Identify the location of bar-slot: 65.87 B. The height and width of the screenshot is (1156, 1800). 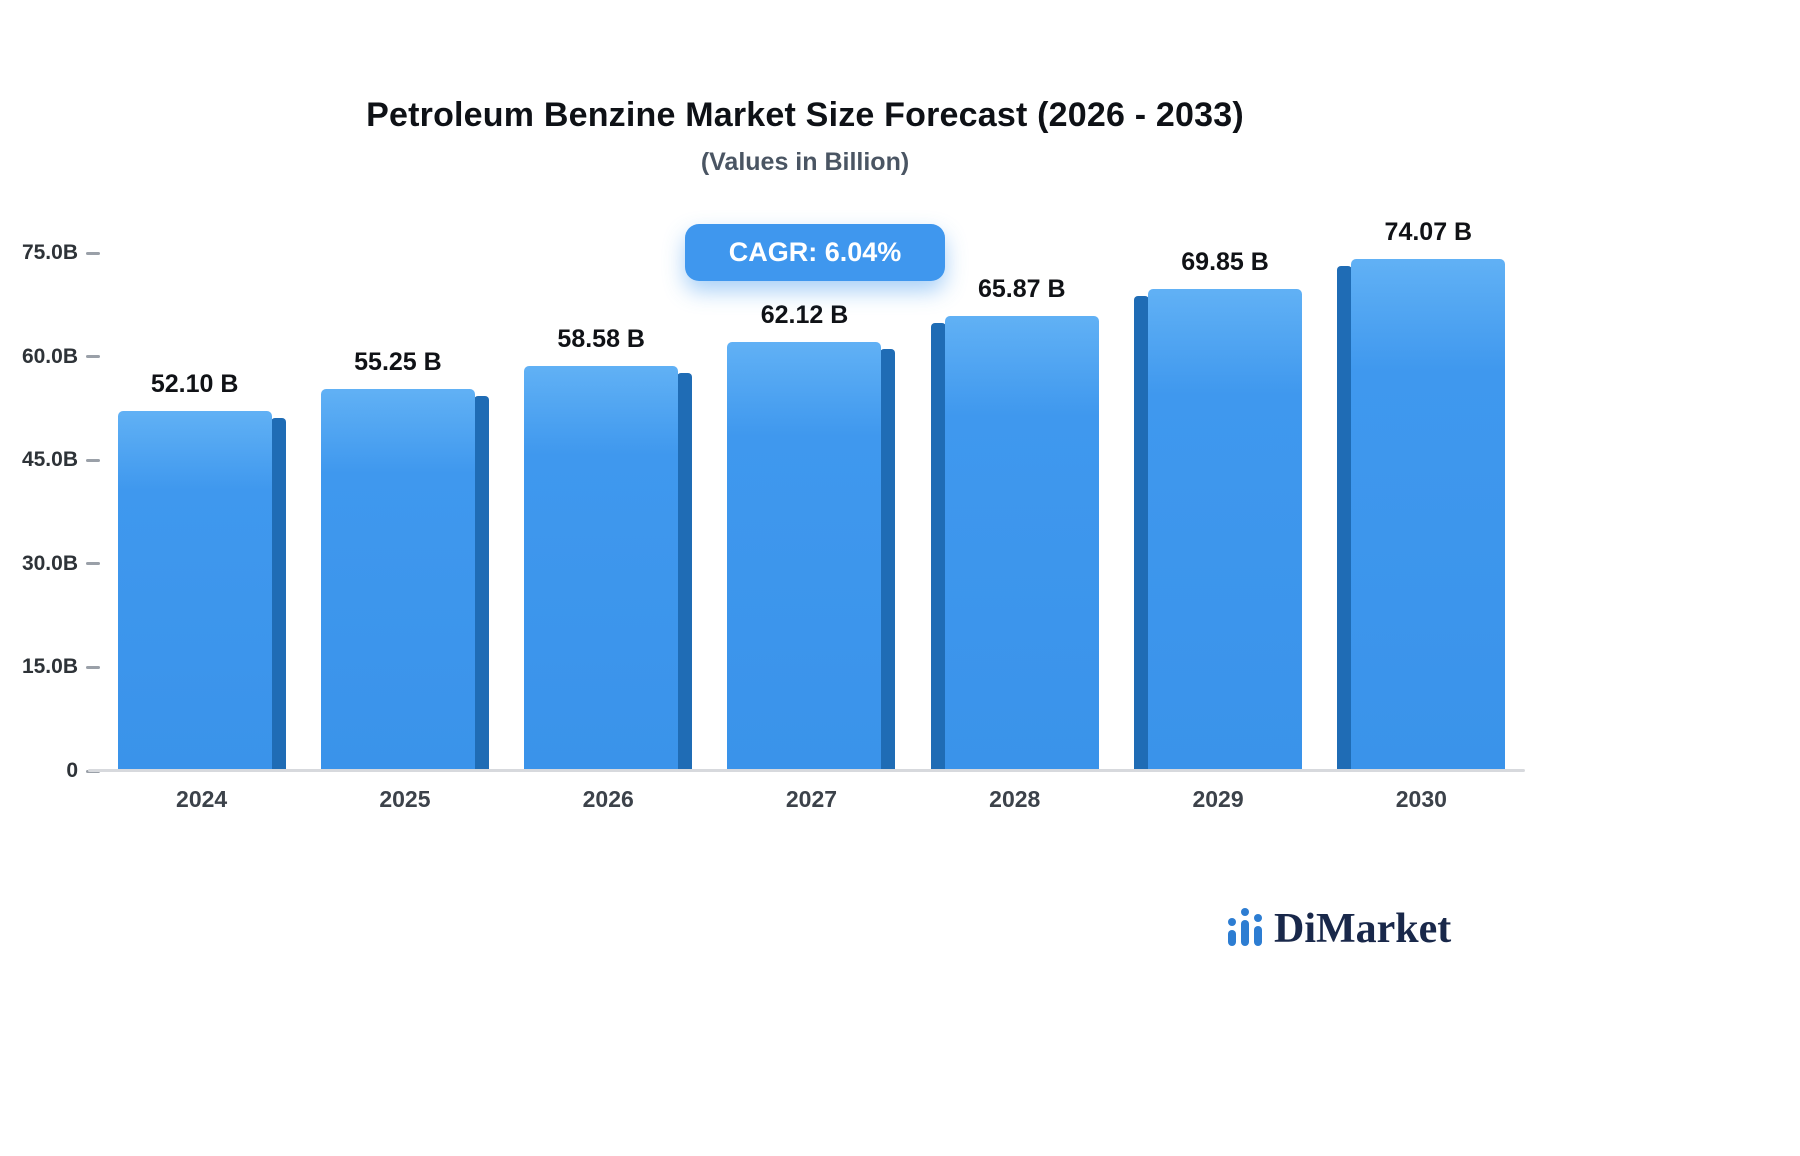
(1014, 512).